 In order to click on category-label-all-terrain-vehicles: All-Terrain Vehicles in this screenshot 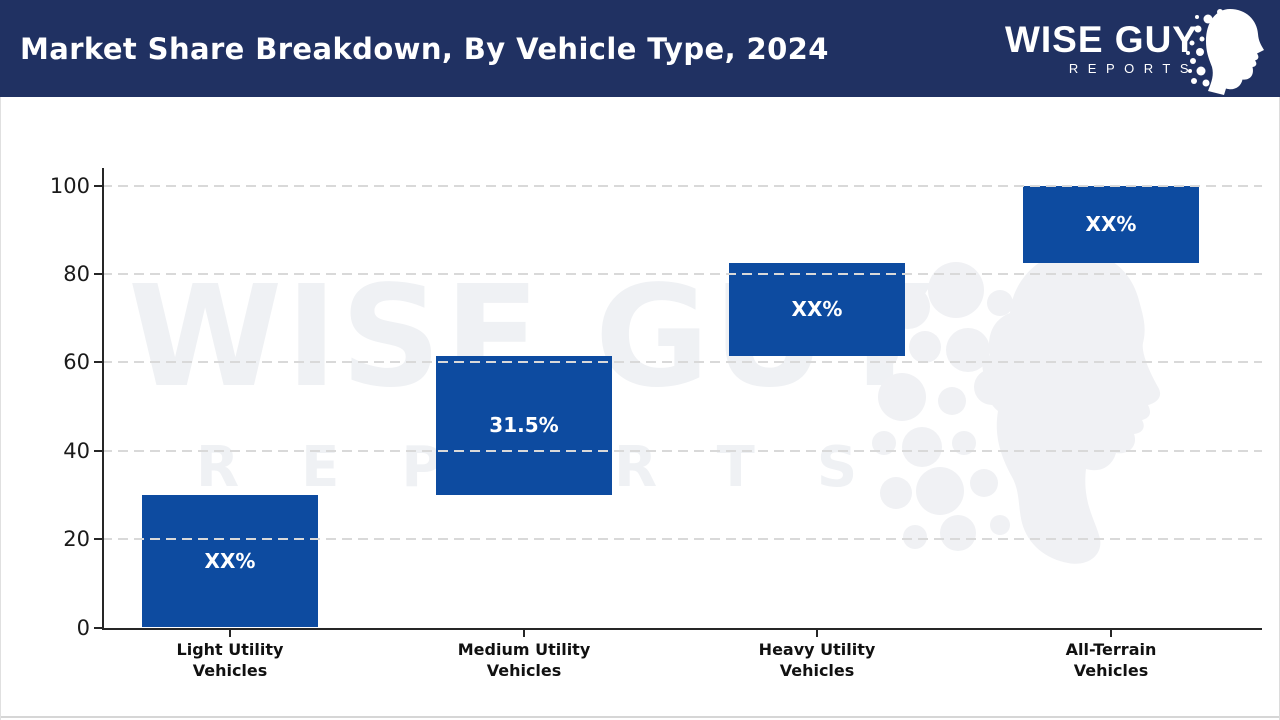, I will do `click(1111, 660)`.